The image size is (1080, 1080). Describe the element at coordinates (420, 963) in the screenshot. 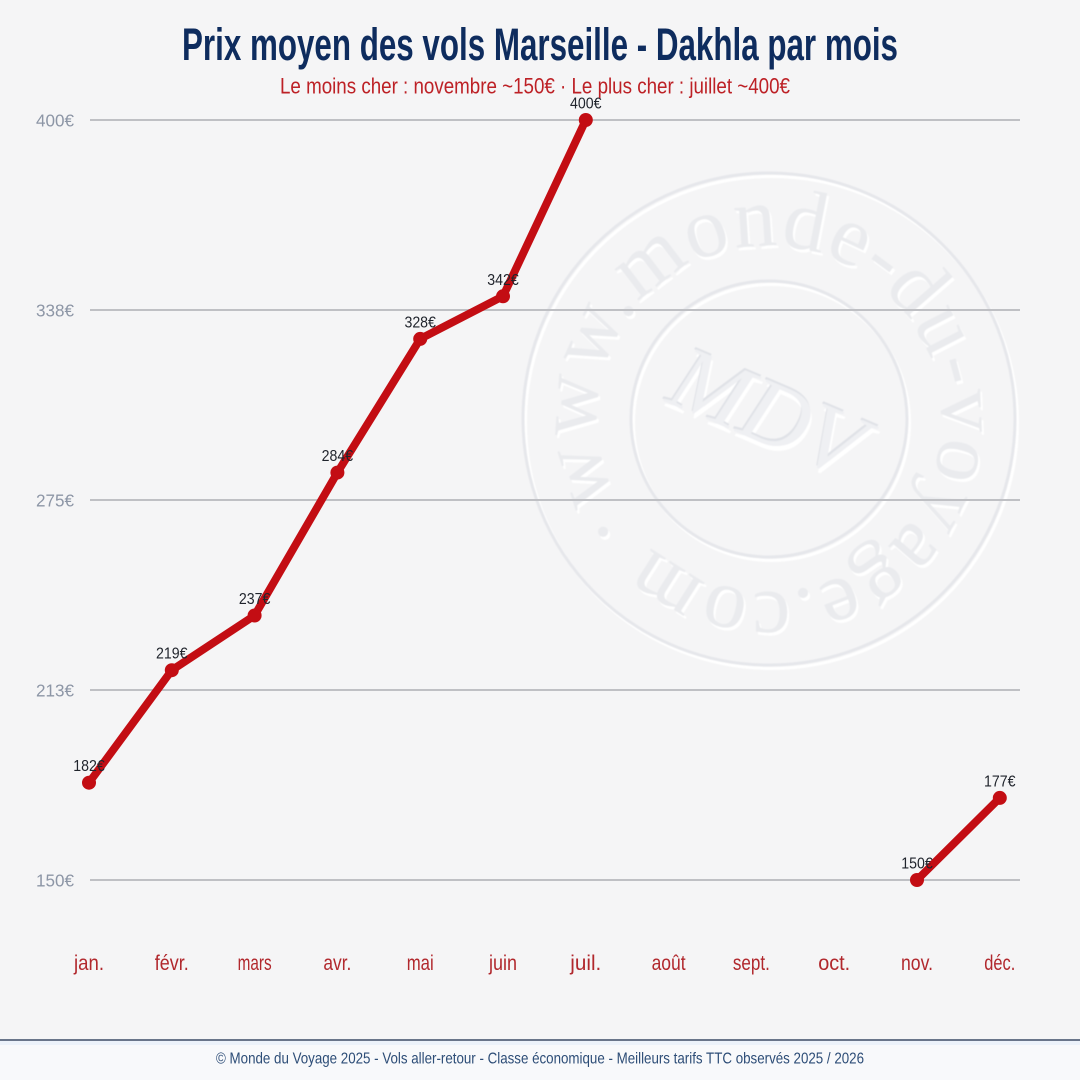

I see `svg-text: mai` at that location.